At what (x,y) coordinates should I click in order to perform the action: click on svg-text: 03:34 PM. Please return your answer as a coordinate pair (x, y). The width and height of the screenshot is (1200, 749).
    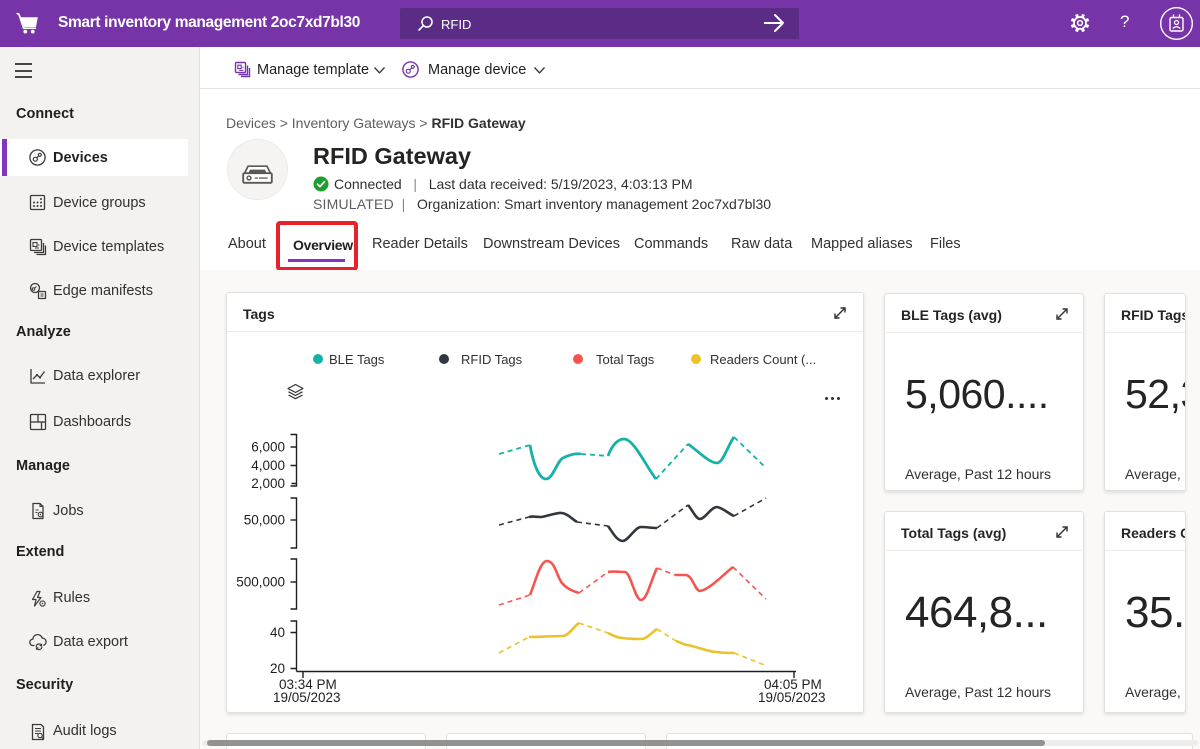
    Looking at the image, I should click on (308, 684).